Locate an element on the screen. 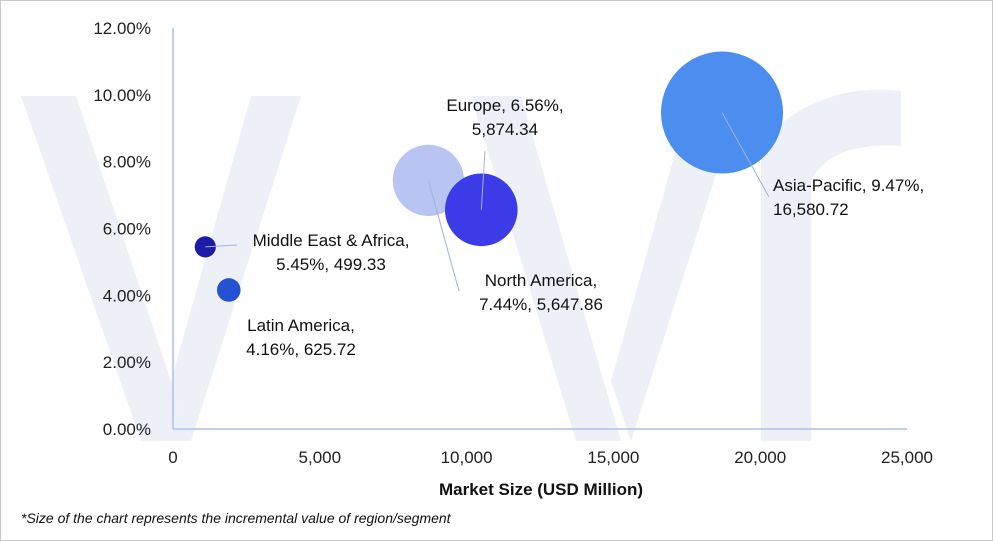 The width and height of the screenshot is (993, 541). bubble-latin-america is located at coordinates (228, 290).